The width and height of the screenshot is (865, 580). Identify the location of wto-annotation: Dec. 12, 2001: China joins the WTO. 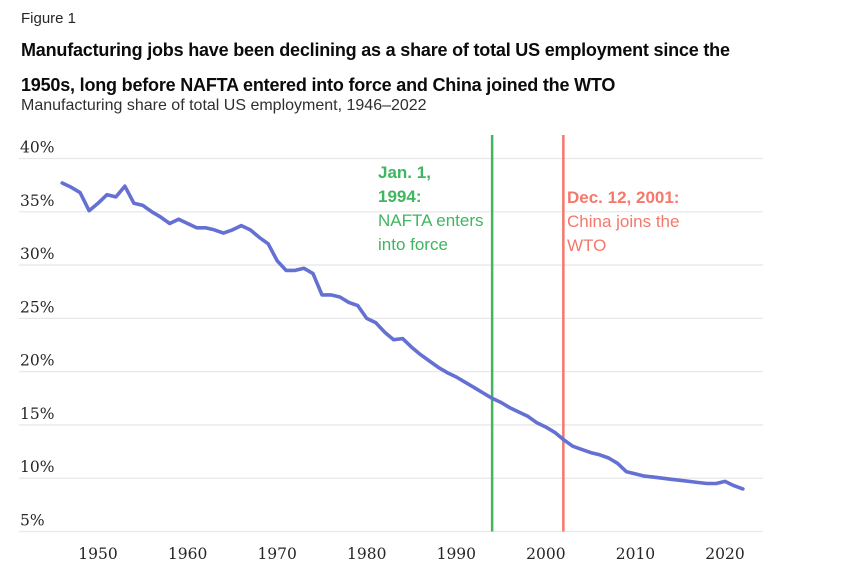
(637, 222).